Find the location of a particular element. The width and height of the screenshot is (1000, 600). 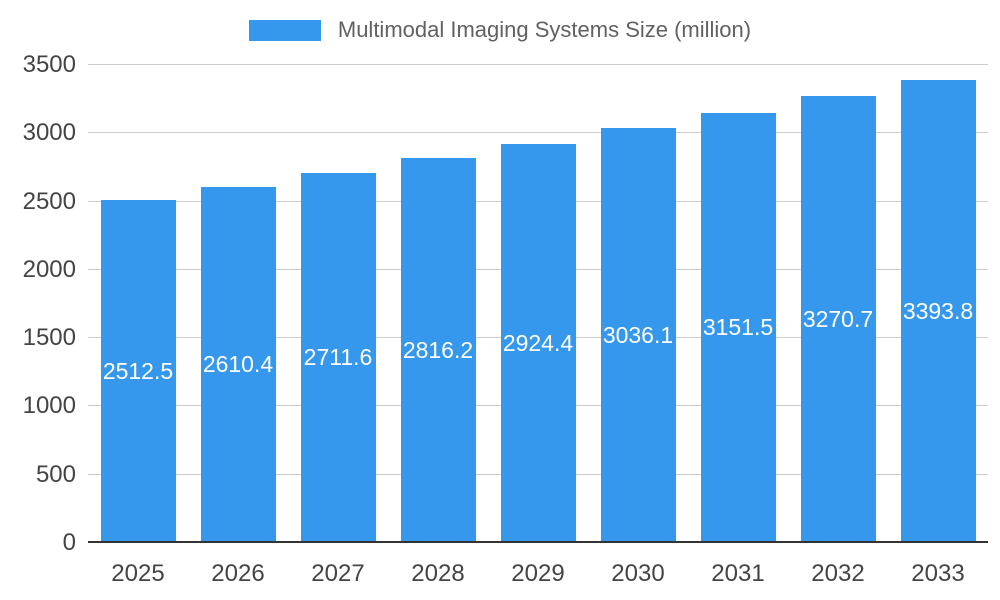

bar-2027: 2711.6 is located at coordinates (338, 357).